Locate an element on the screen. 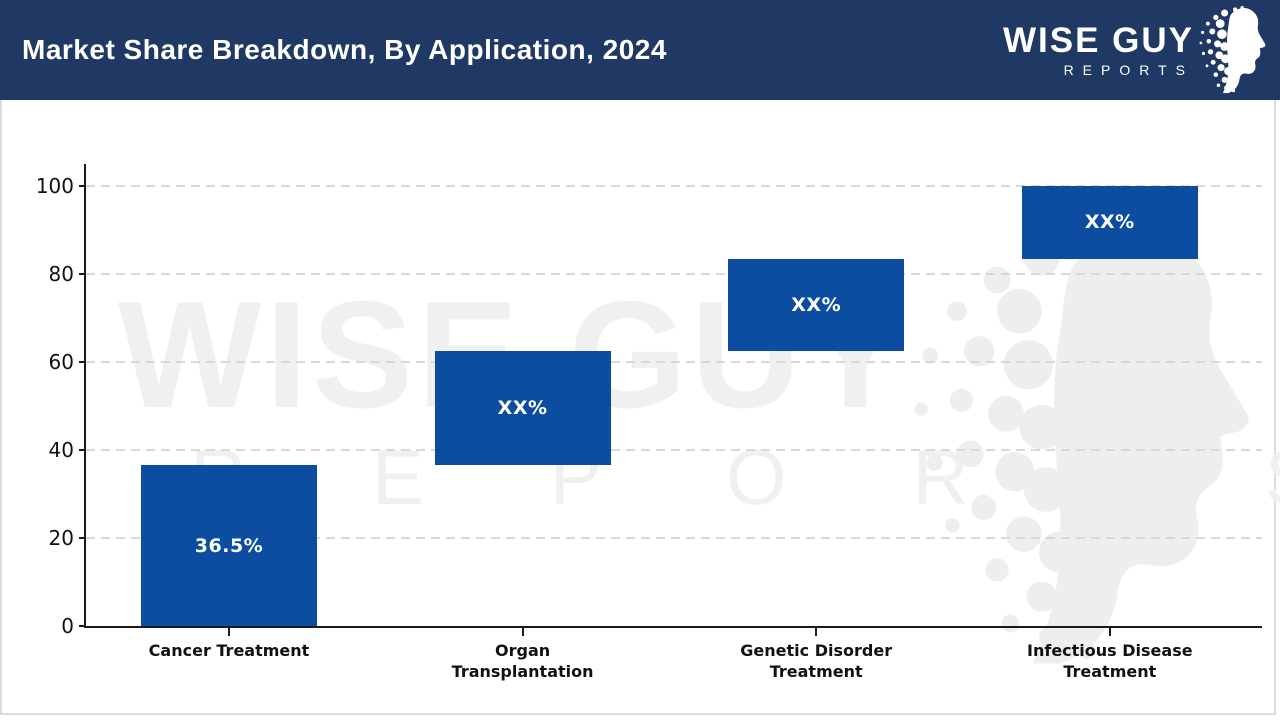  y-tick-label-80: 80 is located at coordinates (61, 274).